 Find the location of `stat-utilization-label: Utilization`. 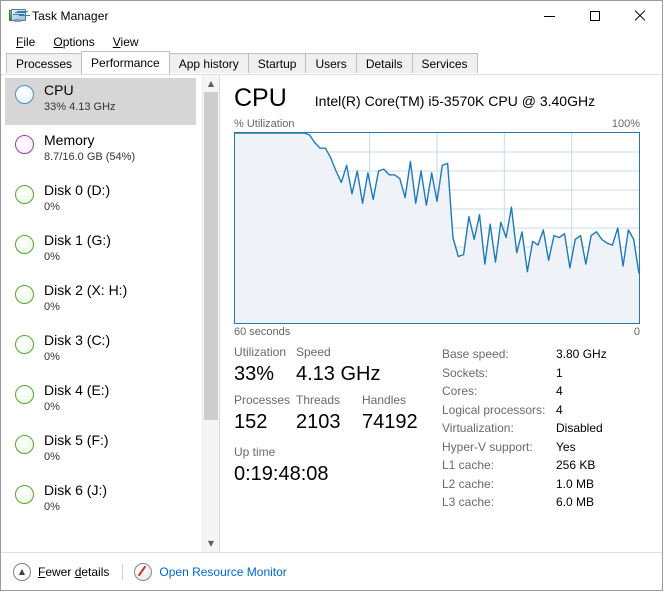

stat-utilization-label: Utilization is located at coordinates (260, 352).